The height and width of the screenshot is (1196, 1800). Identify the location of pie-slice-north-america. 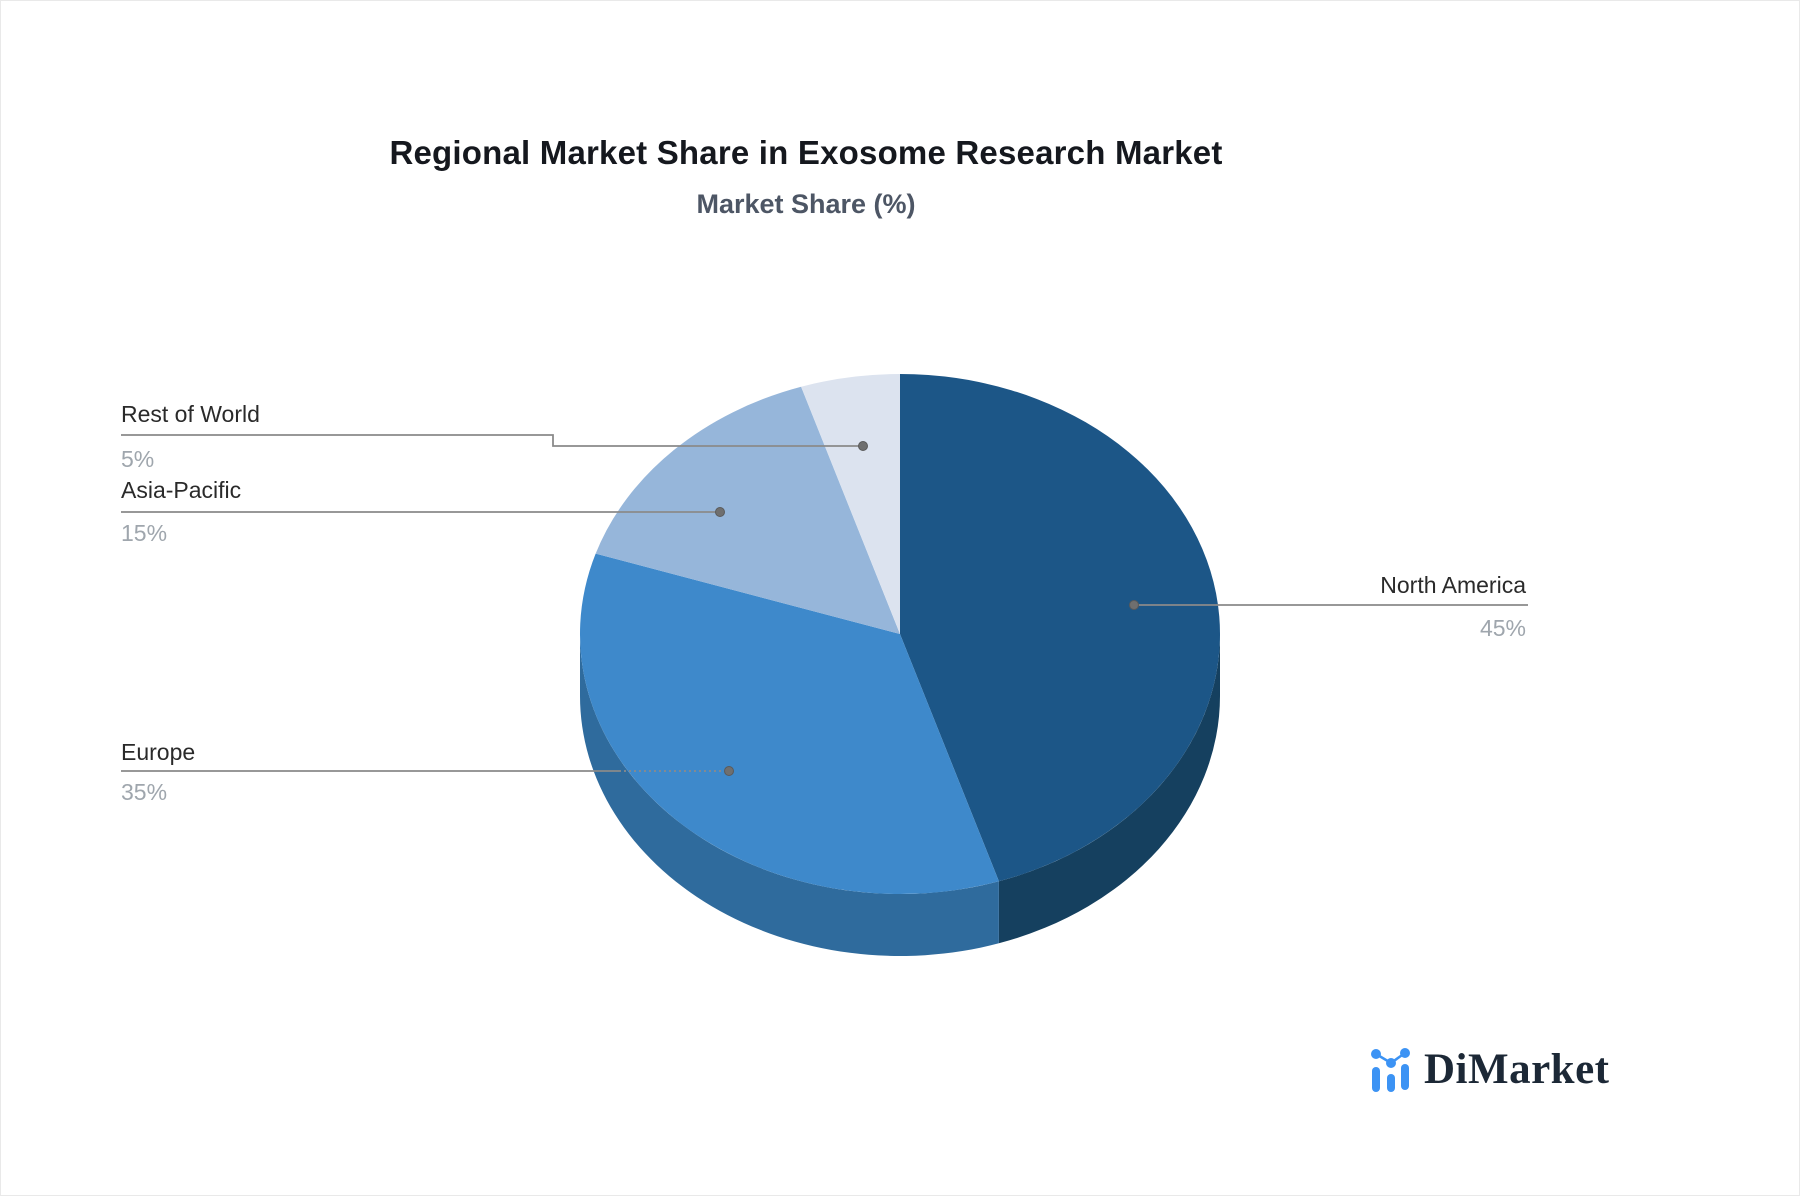
(1060, 628).